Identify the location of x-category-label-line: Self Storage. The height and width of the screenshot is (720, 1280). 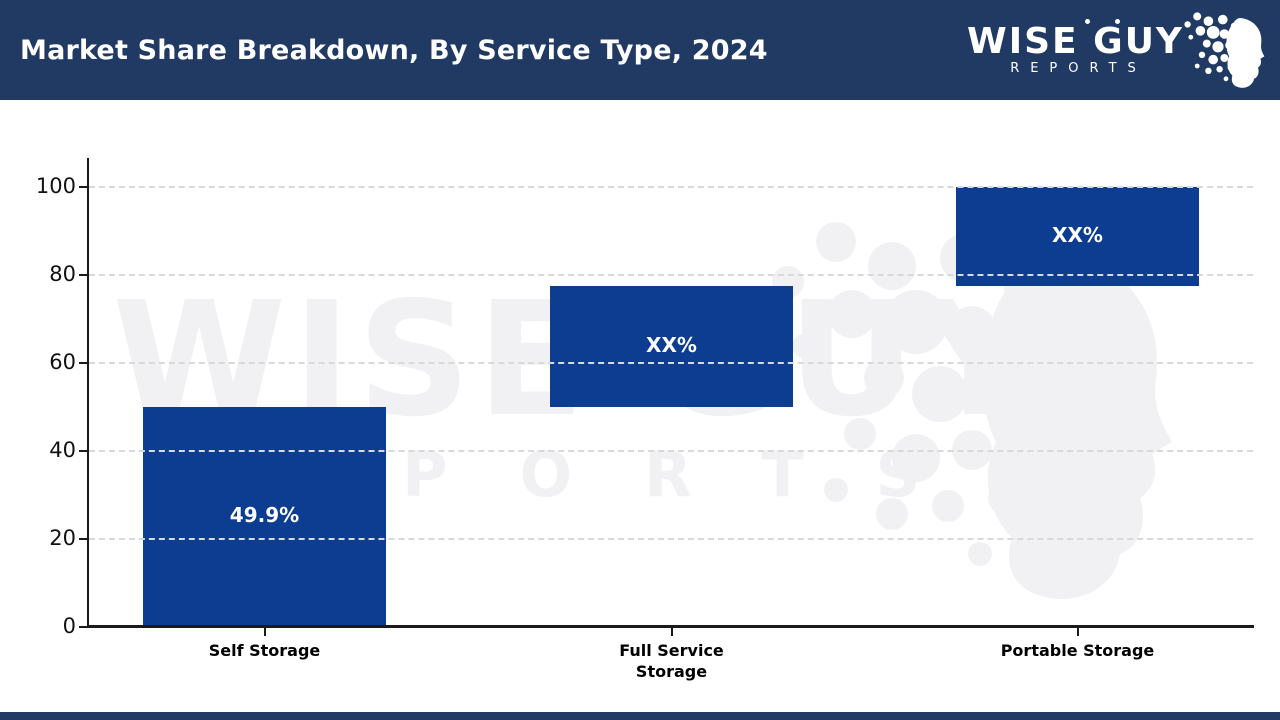
(264, 650).